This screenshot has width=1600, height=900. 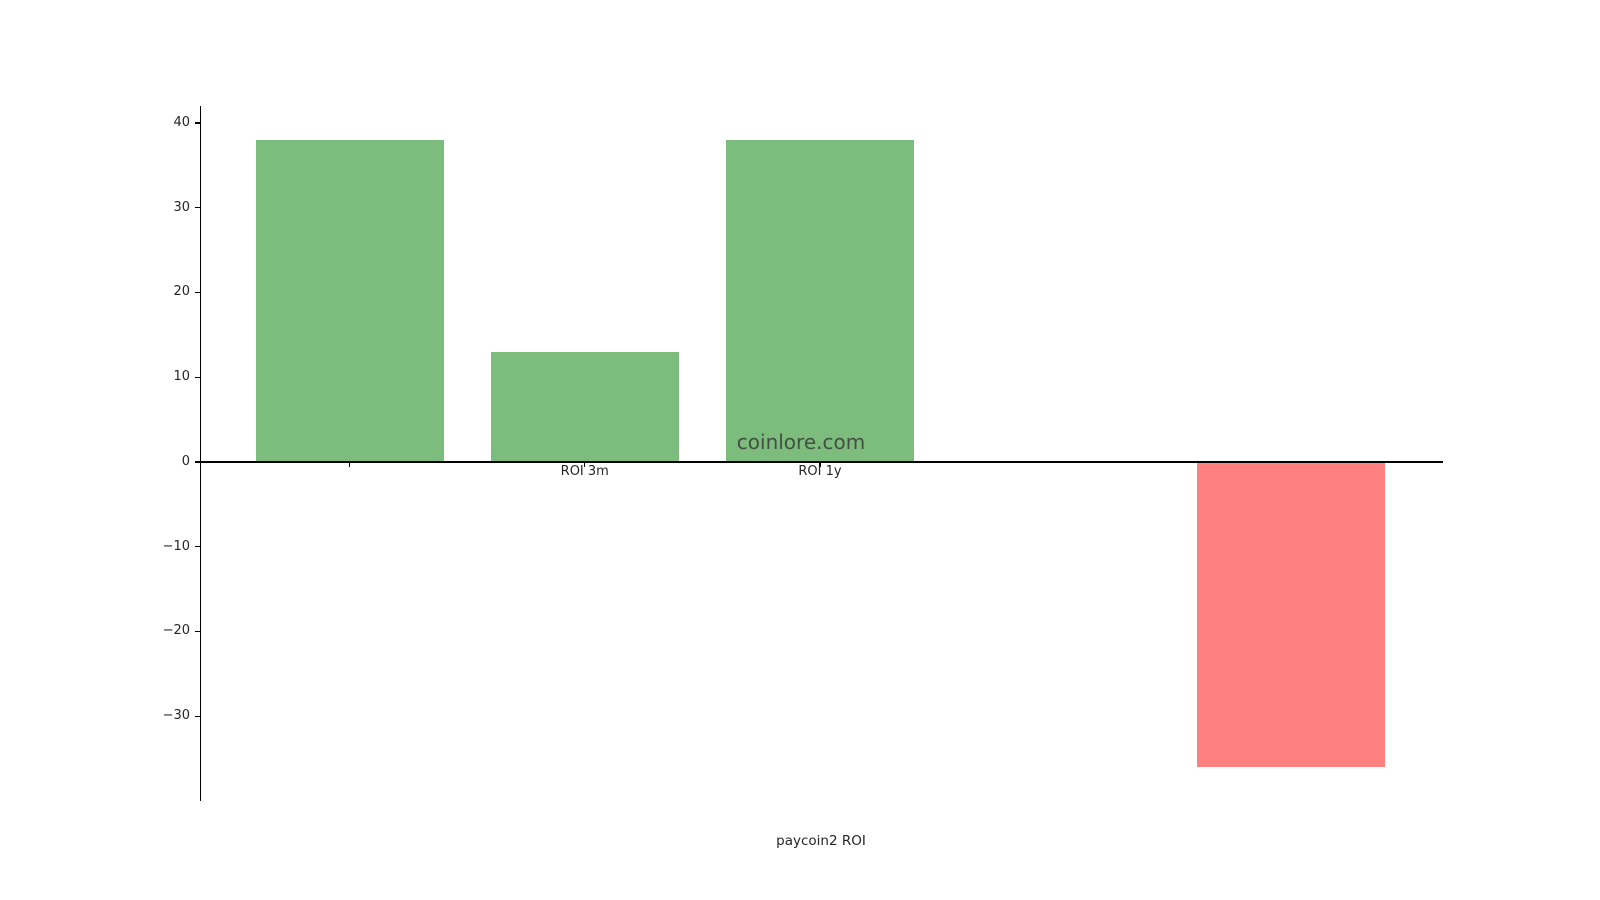 I want to click on x-axis-line, so click(x=821, y=462).